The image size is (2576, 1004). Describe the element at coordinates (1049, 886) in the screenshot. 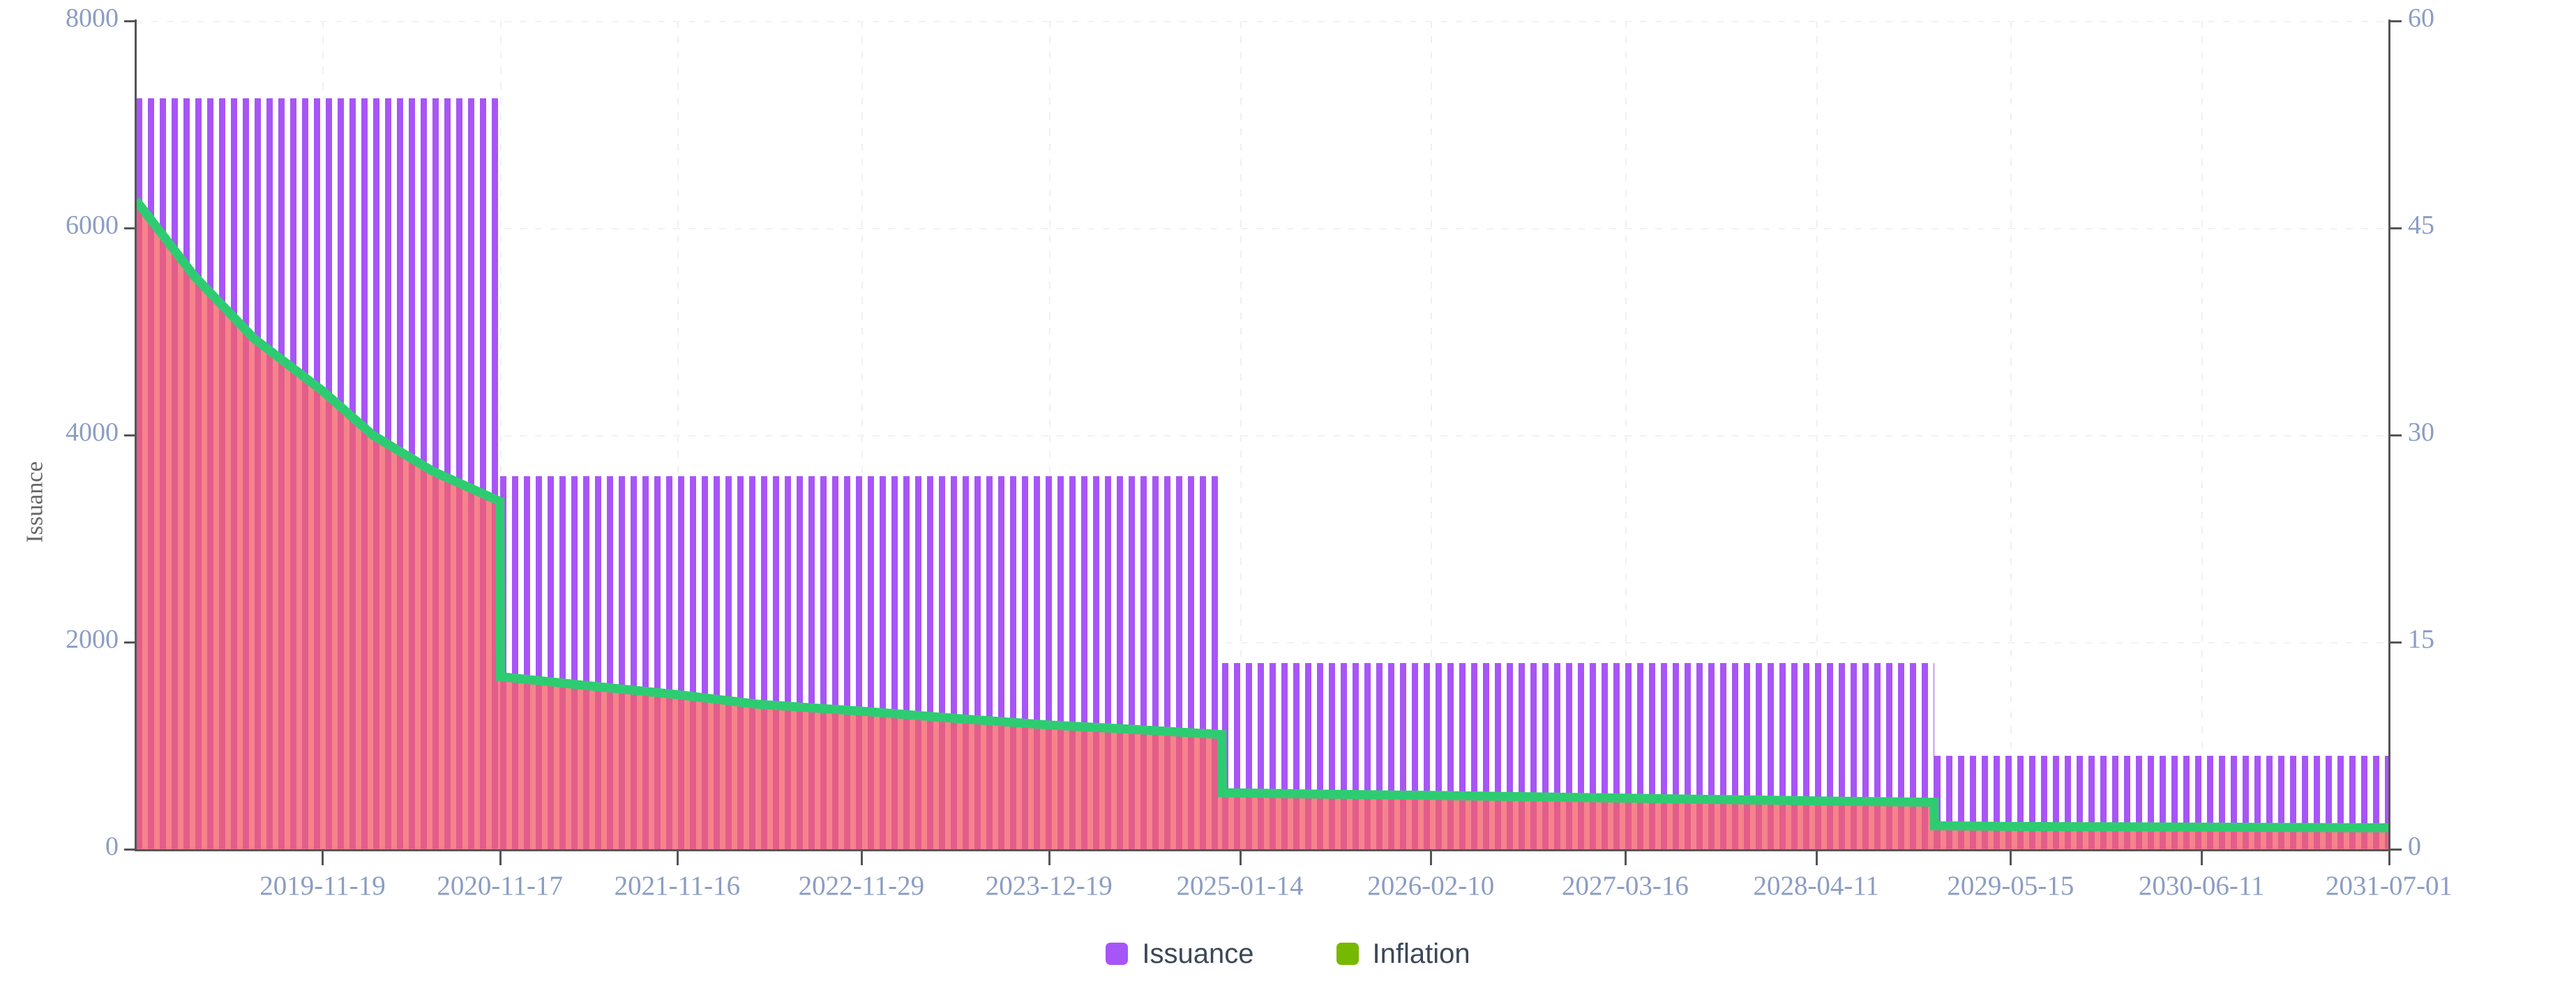

I see `x-axis-tick-label: 2023-12-19` at that location.